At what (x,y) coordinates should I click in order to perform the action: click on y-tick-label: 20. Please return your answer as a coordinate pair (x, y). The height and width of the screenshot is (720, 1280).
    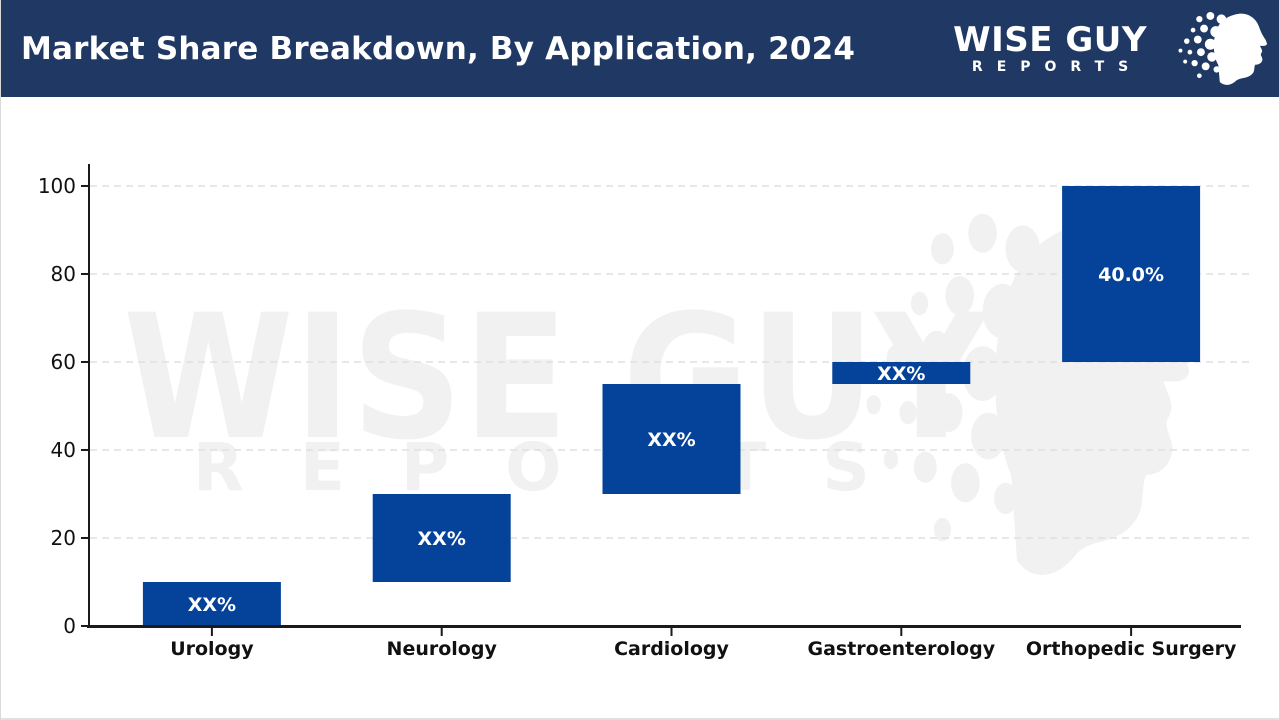
    Looking at the image, I should click on (63, 538).